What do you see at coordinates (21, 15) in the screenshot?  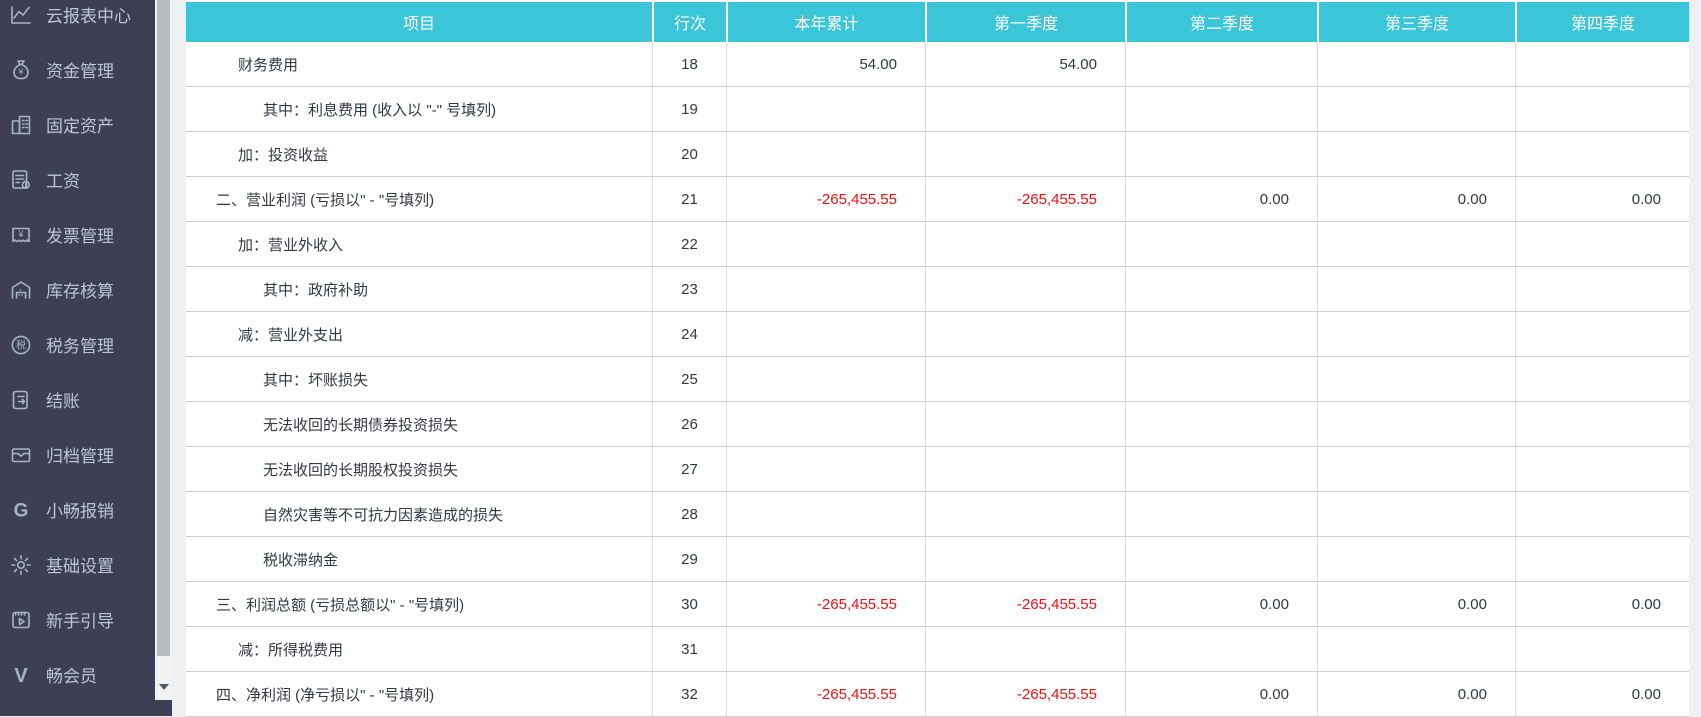 I see `line-chart-icon` at bounding box center [21, 15].